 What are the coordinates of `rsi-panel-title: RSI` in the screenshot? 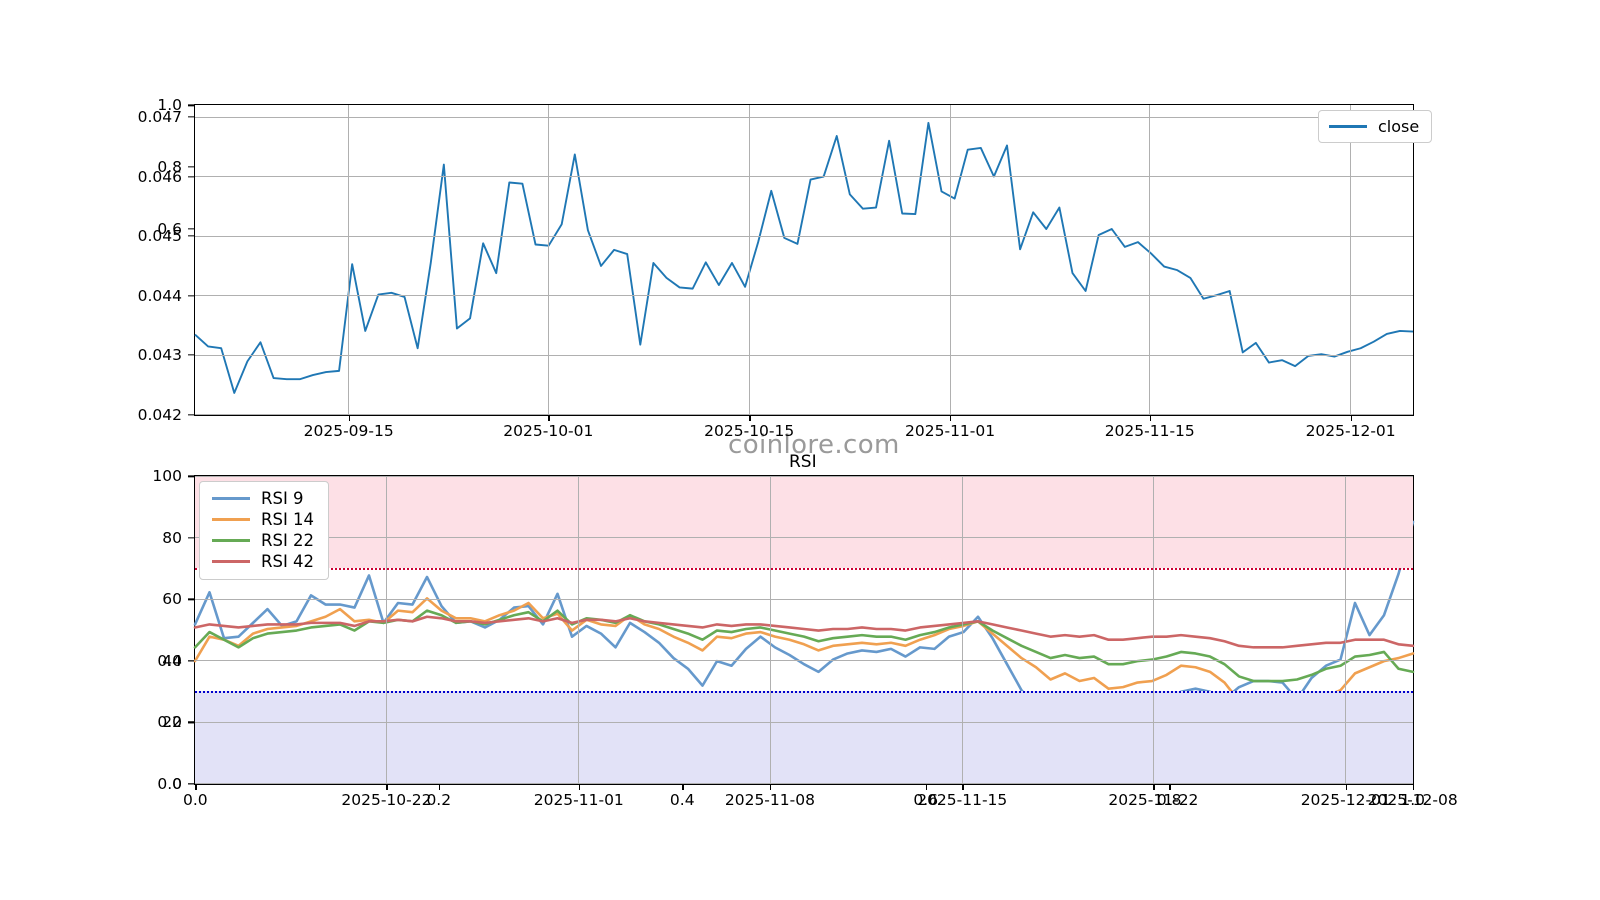 It's located at (803, 462).